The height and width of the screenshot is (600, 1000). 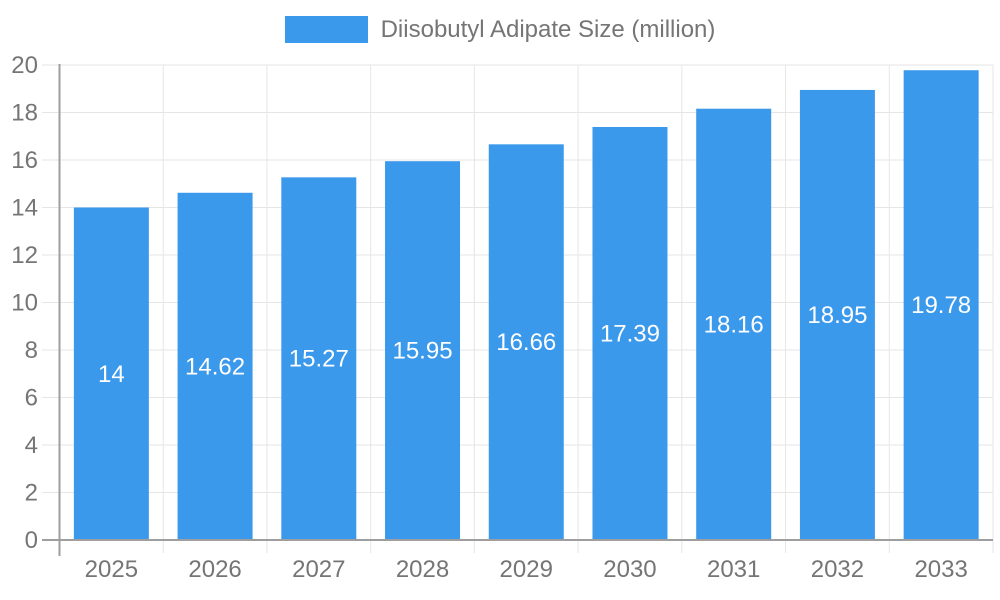 I want to click on bar-value-label: 14.62, so click(x=215, y=366).